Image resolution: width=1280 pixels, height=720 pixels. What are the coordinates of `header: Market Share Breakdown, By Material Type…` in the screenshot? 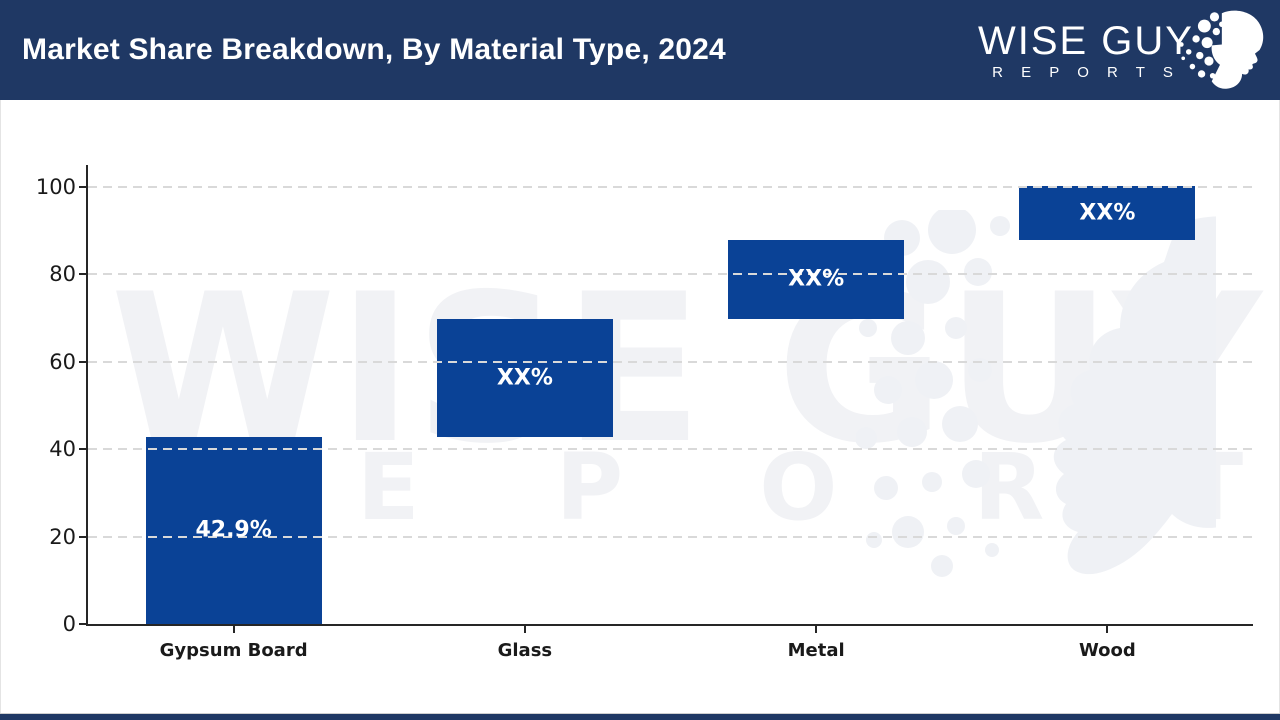 It's located at (640, 50).